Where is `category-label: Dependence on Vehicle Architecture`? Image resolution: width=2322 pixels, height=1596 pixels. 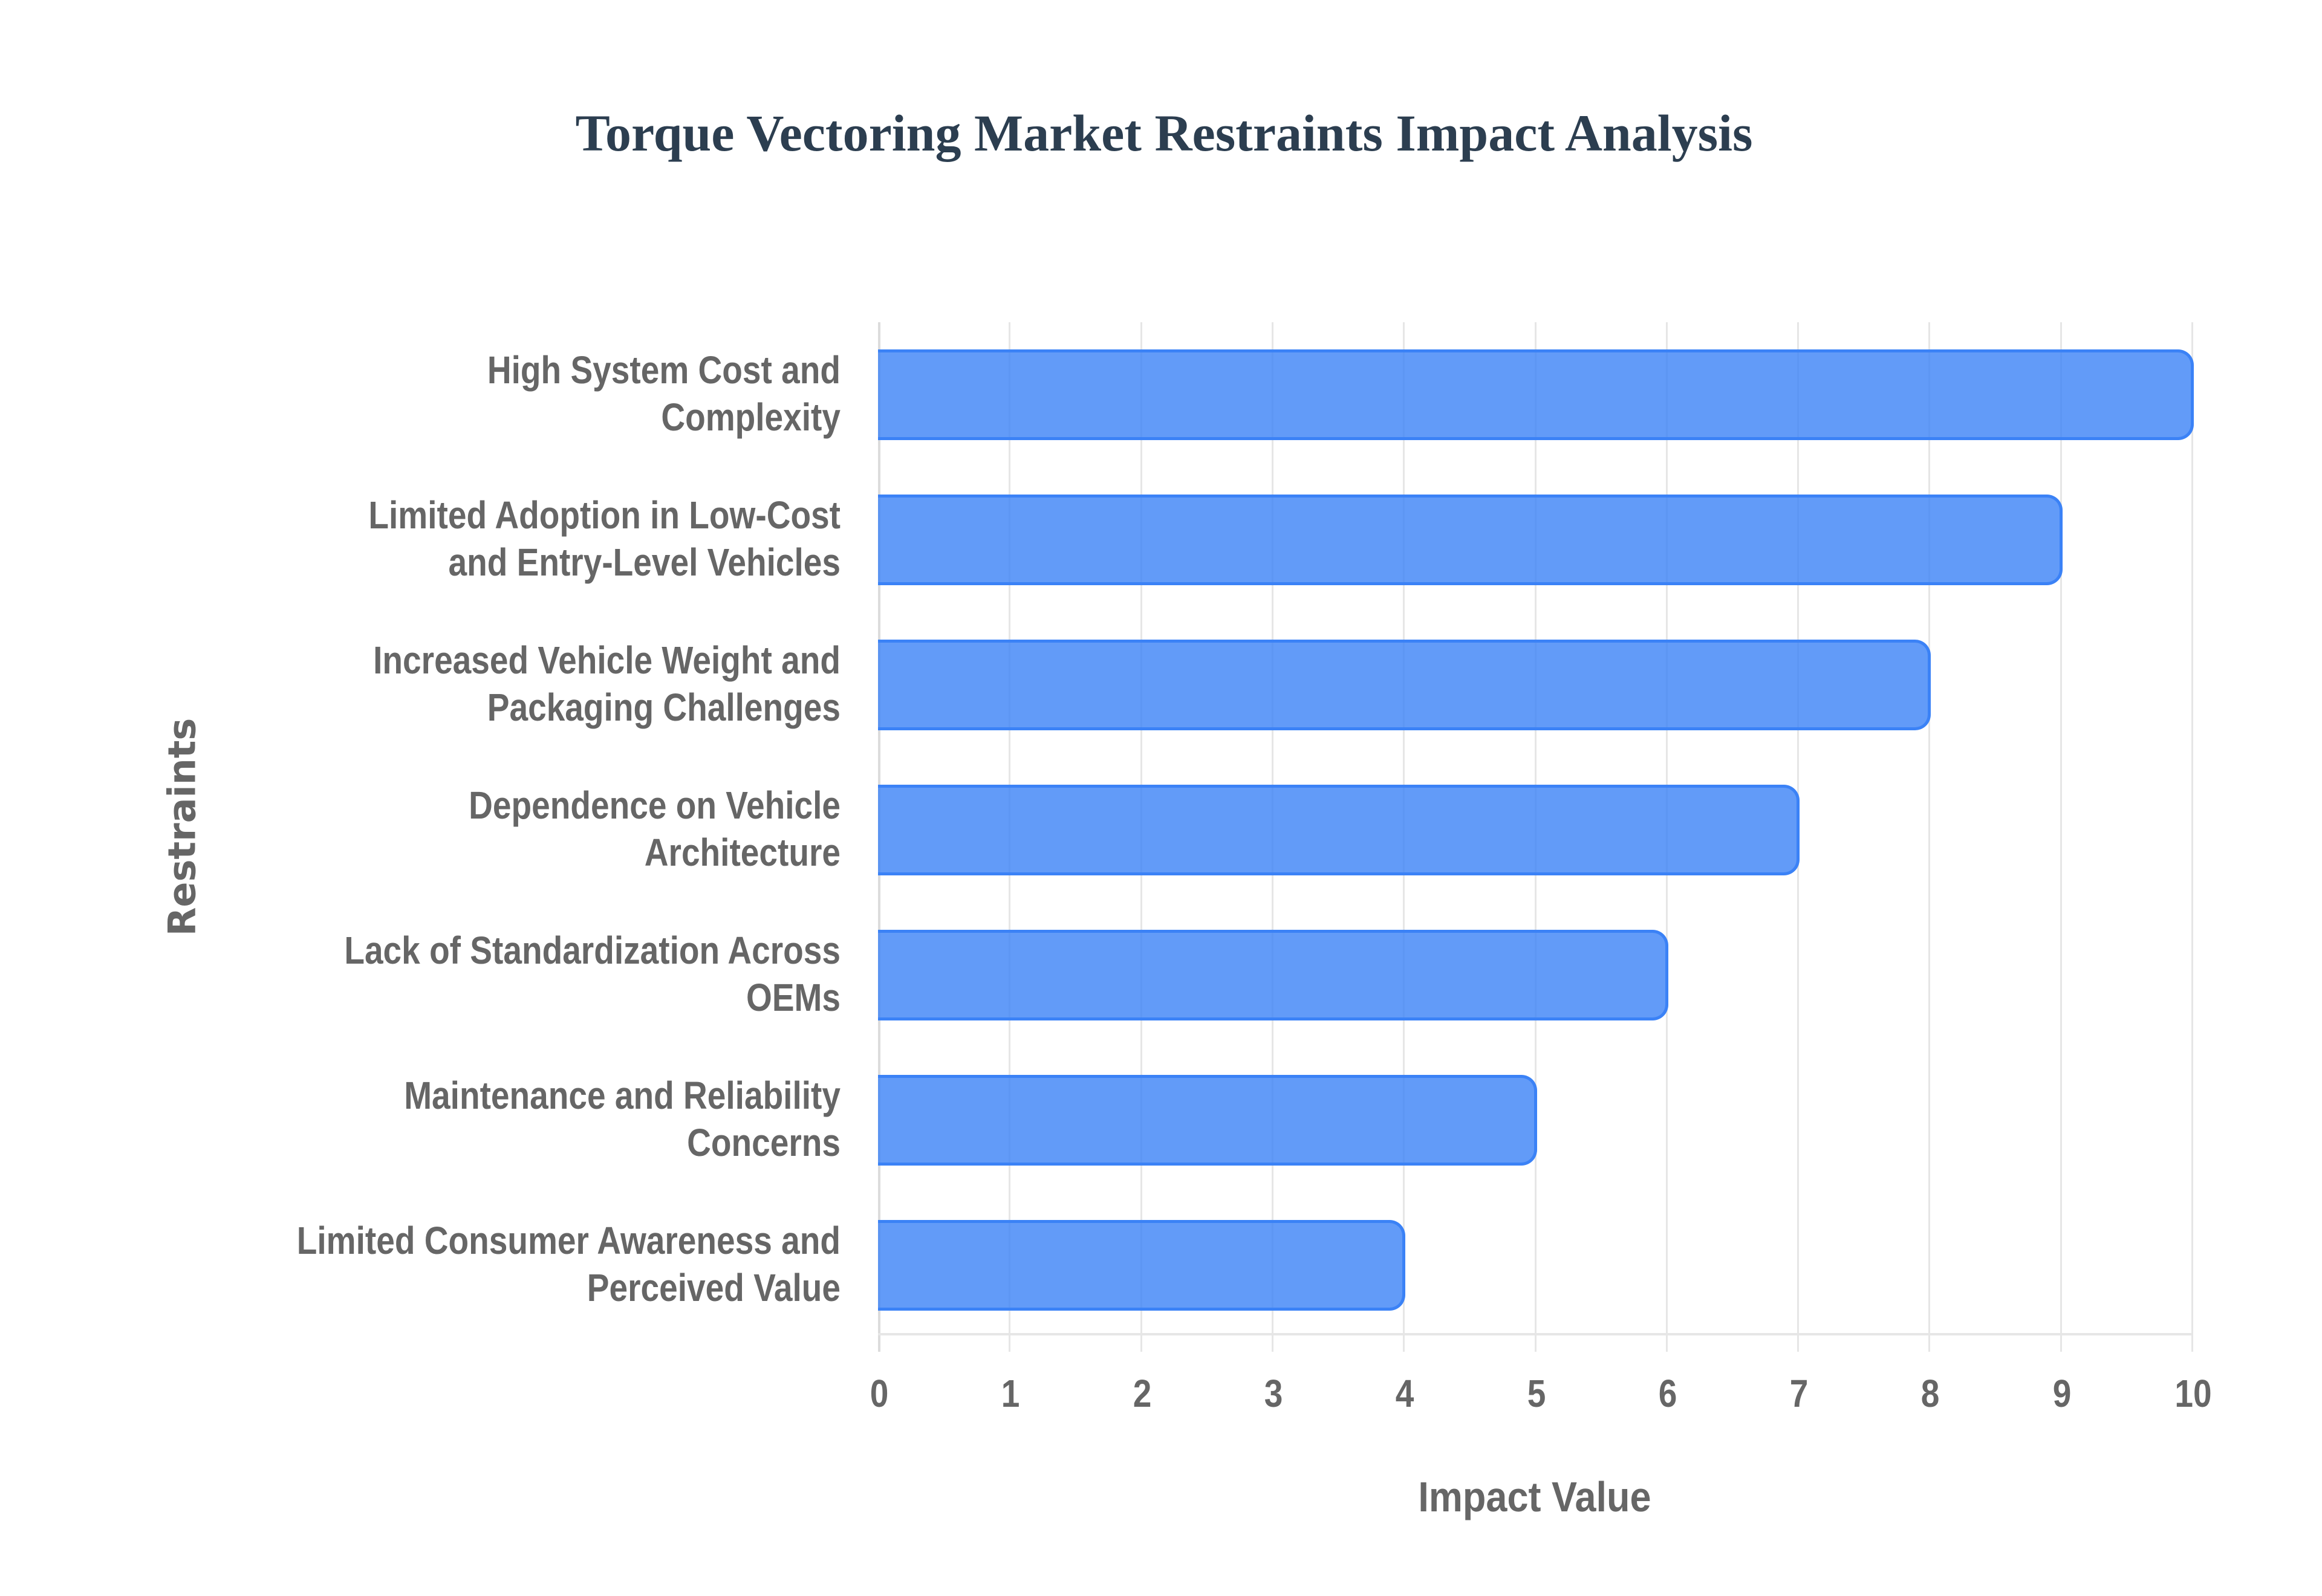 category-label: Dependence on Vehicle Architecture is located at coordinates (554, 829).